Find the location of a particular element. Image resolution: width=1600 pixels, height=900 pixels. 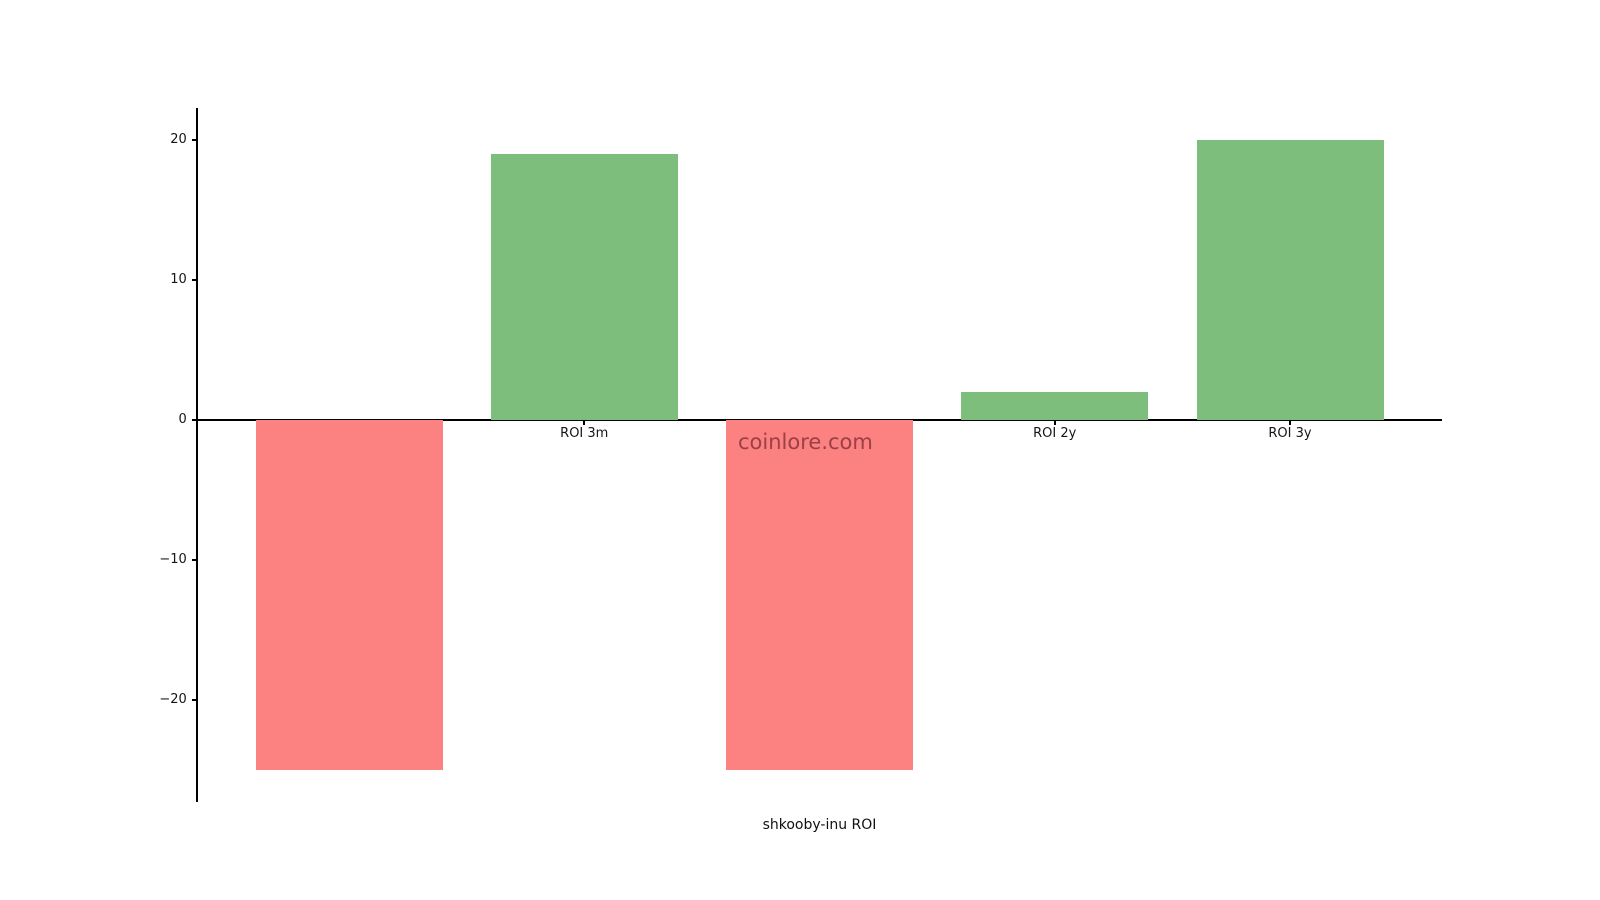

x-tick-label: ROI 3m is located at coordinates (584, 433).